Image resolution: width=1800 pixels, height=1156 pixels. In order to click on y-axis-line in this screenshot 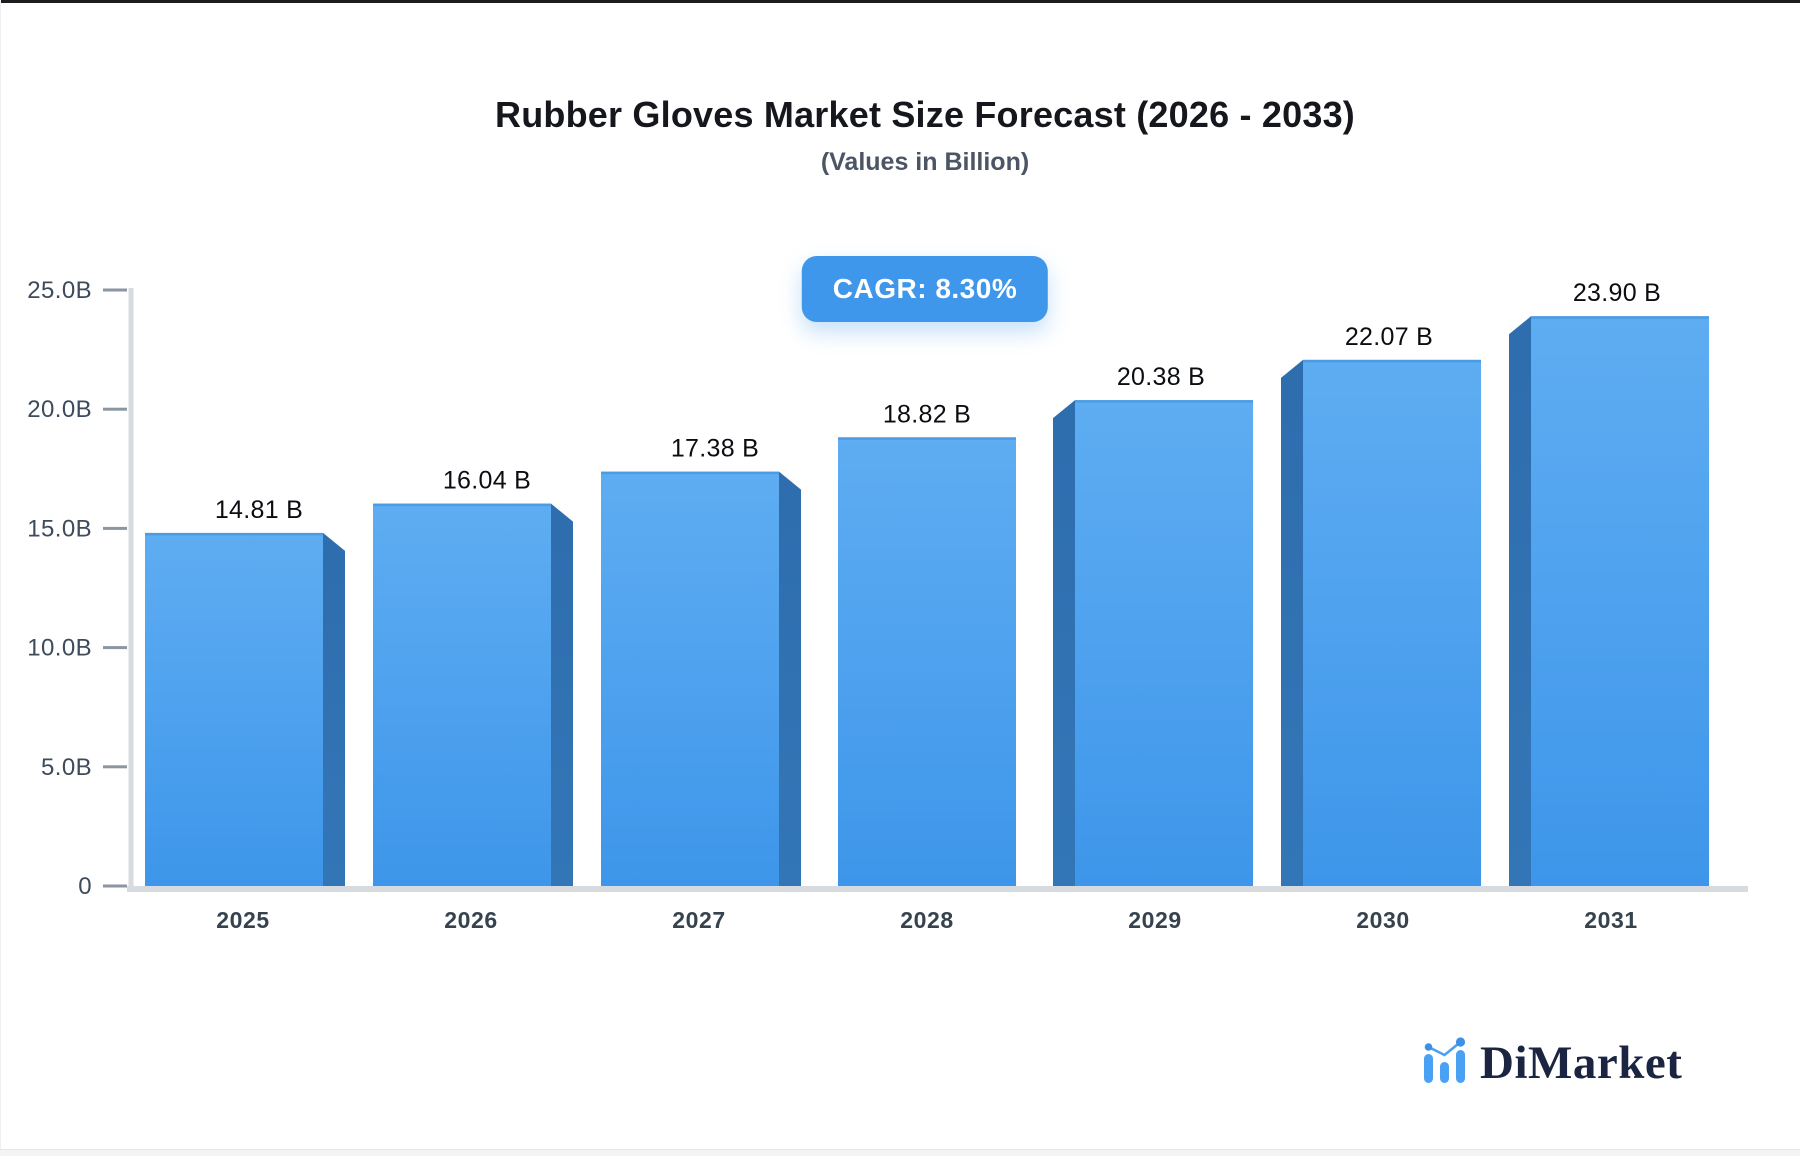, I will do `click(131, 590)`.